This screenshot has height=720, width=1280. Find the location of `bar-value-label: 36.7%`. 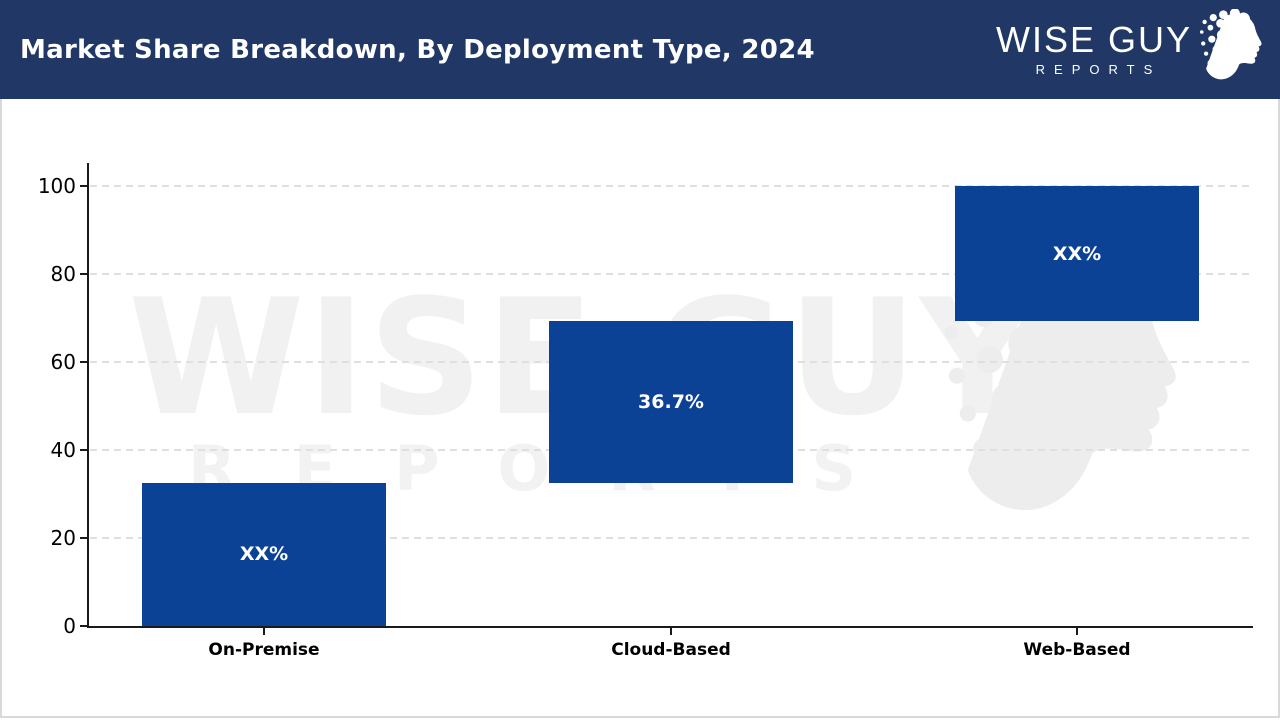

bar-value-label: 36.7% is located at coordinates (671, 401).